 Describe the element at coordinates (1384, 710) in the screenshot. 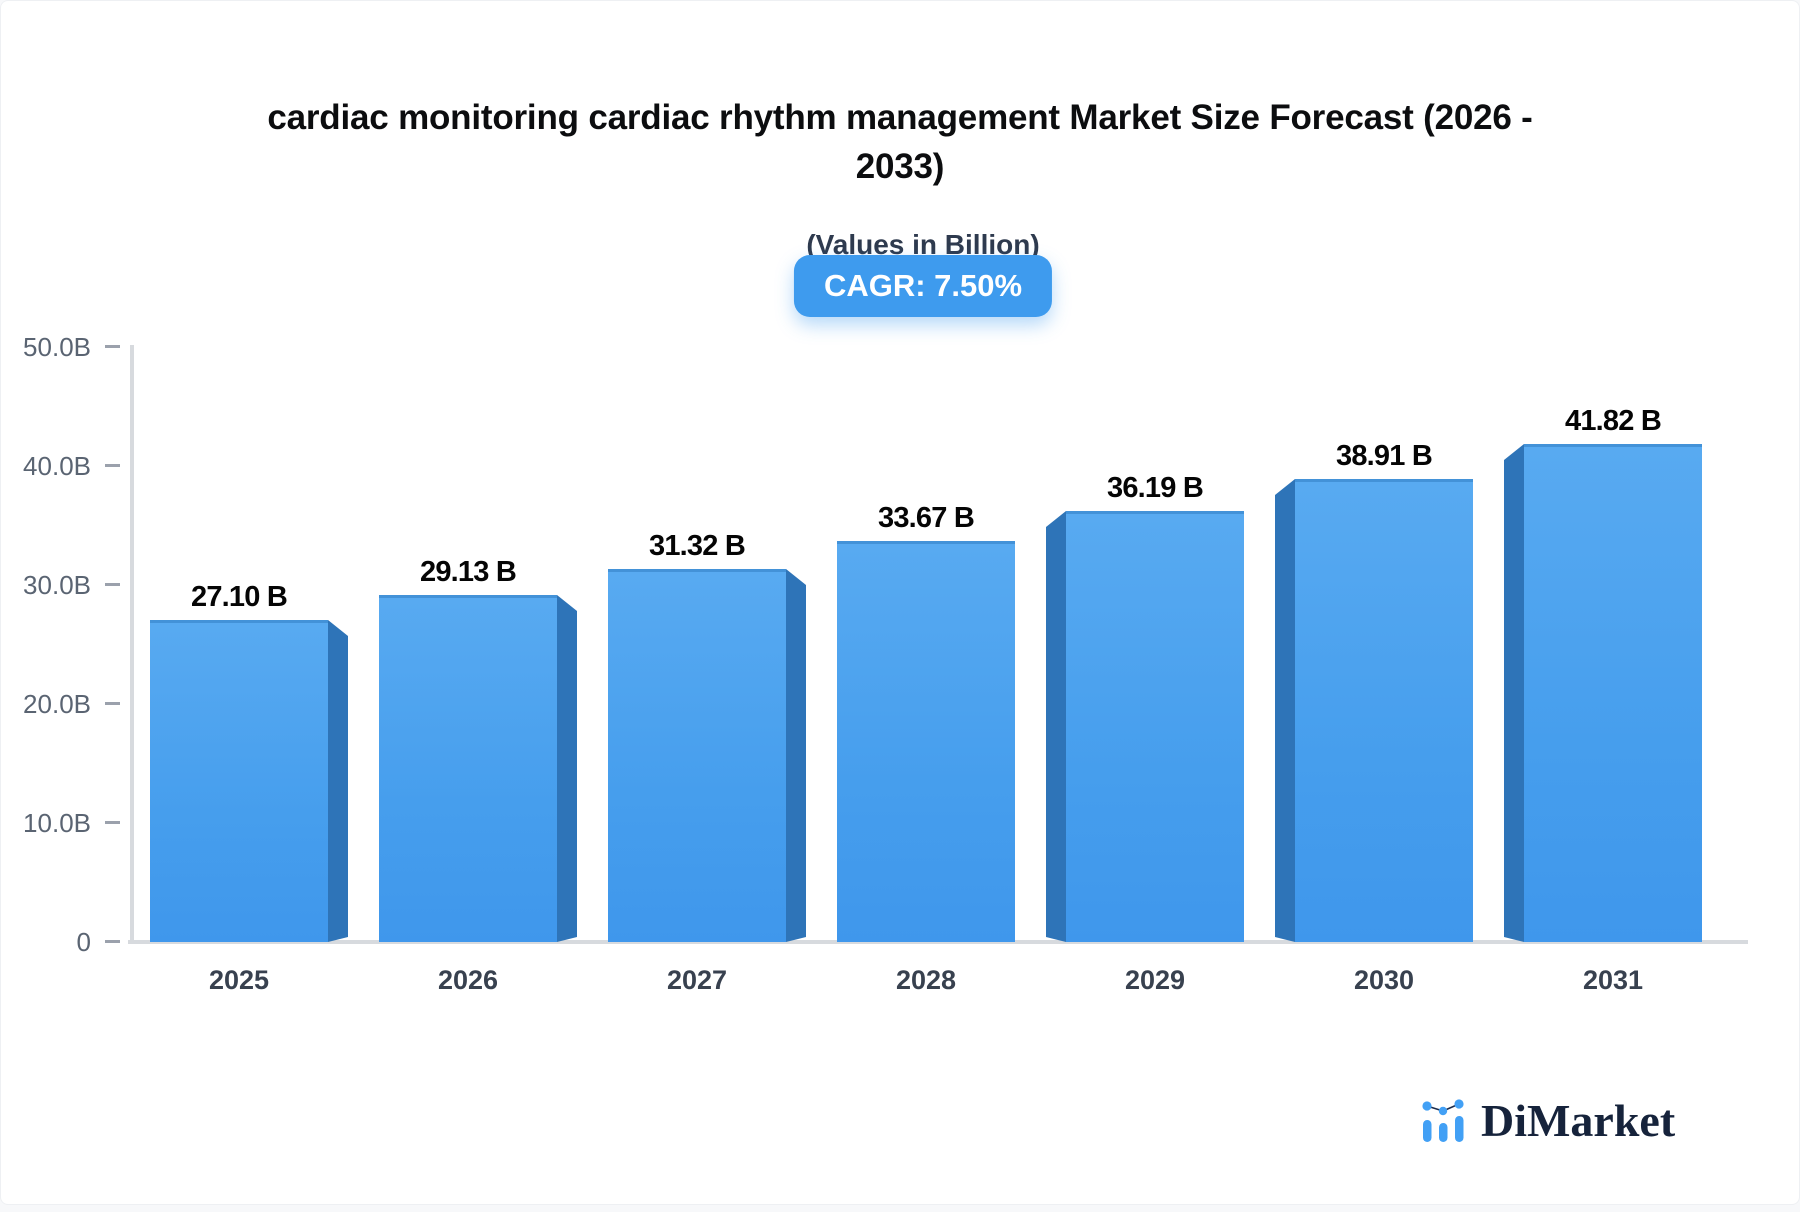

I see `bar-2030` at that location.